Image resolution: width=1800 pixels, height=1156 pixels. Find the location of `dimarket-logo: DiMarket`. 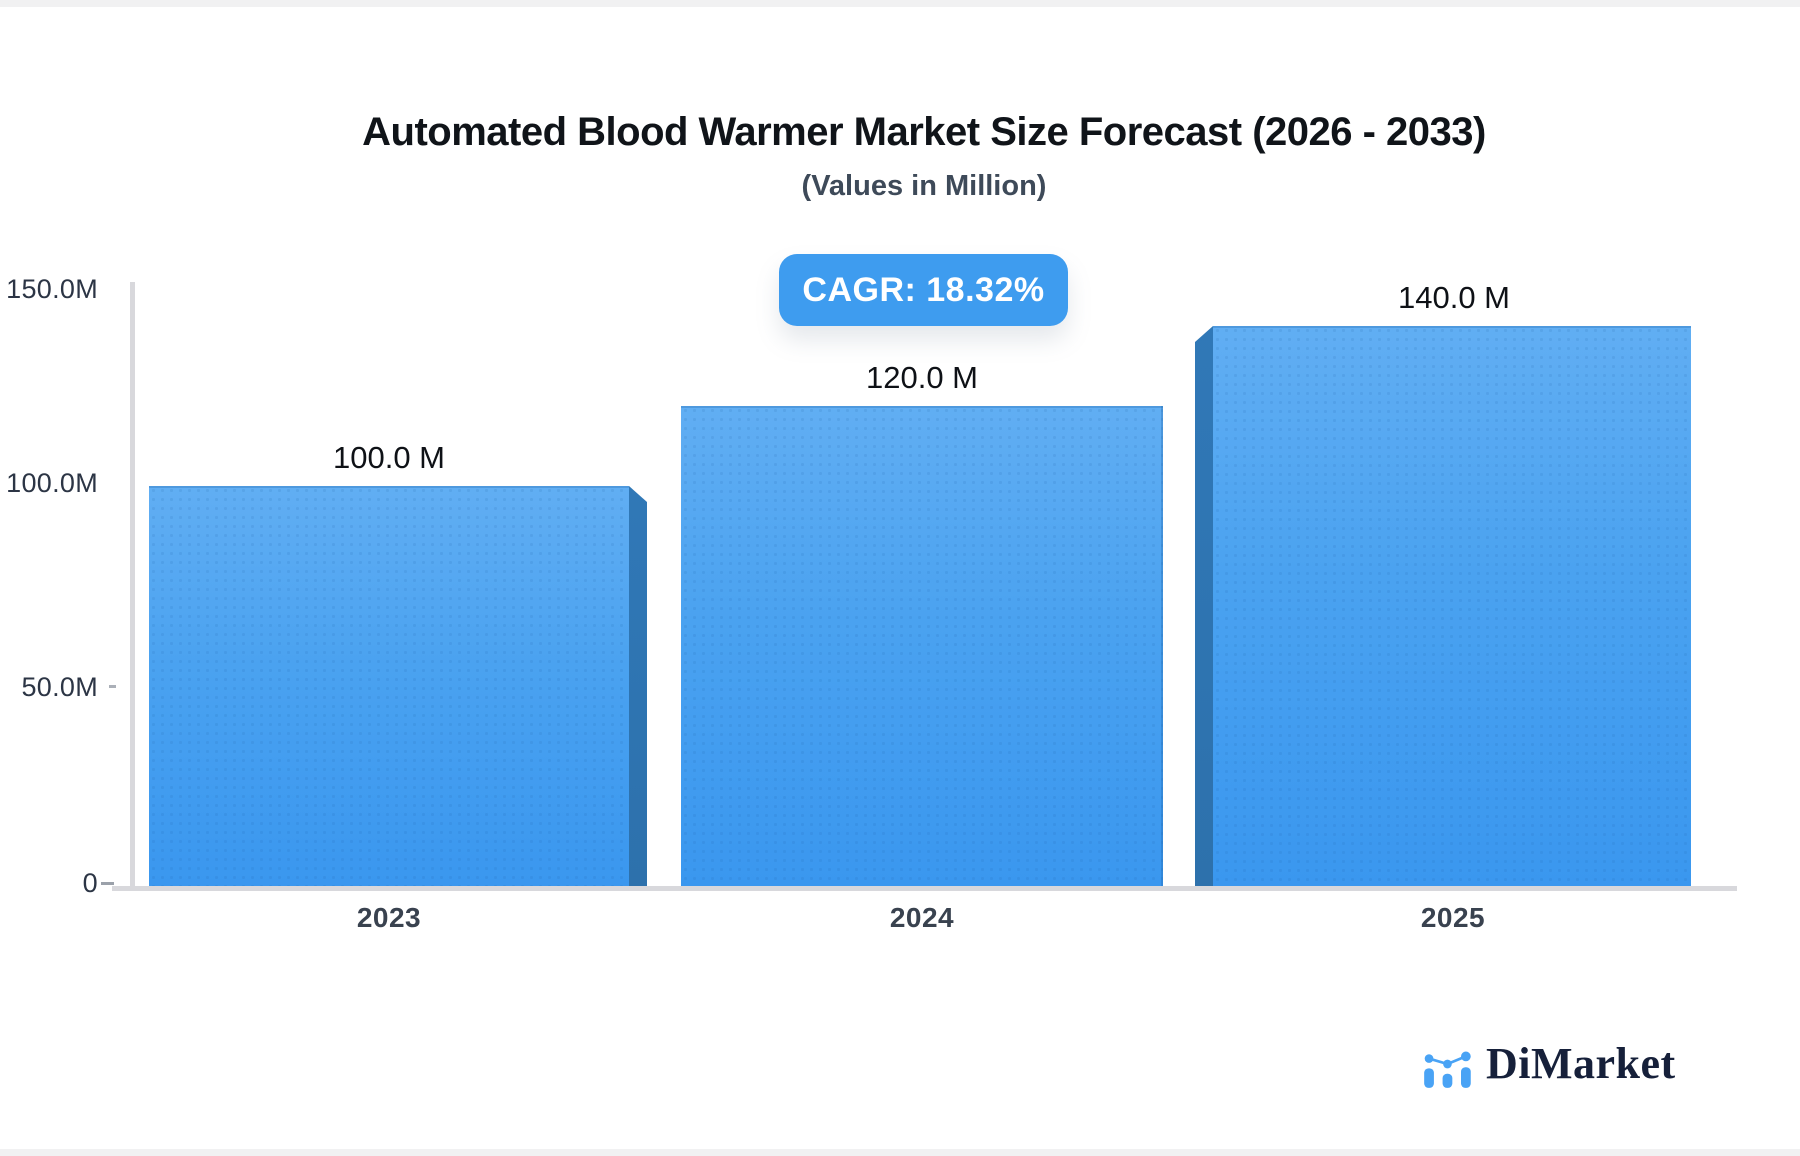

dimarket-logo: DiMarket is located at coordinates (1549, 1064).